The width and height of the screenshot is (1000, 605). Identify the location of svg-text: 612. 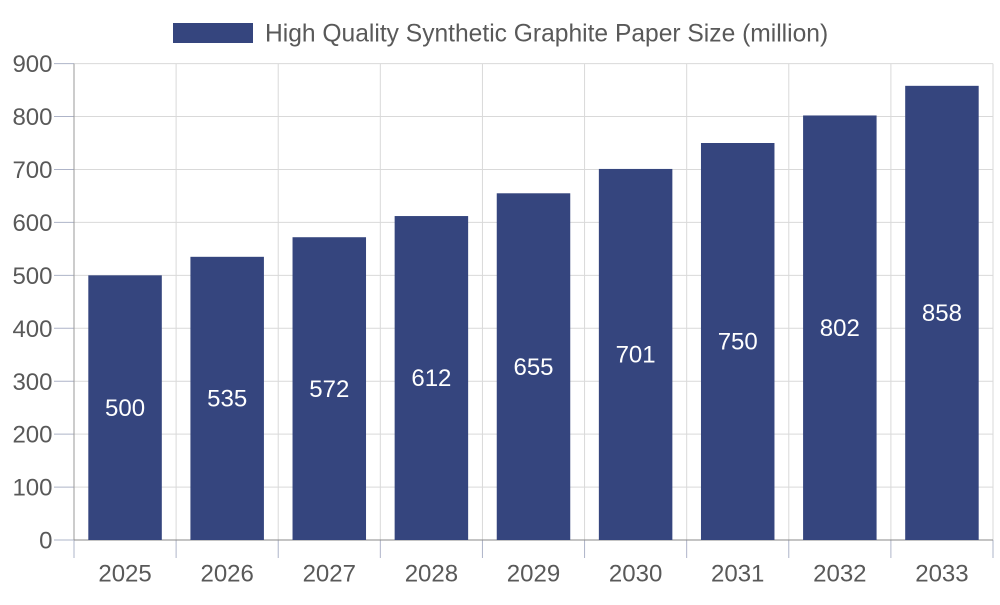
(431, 378).